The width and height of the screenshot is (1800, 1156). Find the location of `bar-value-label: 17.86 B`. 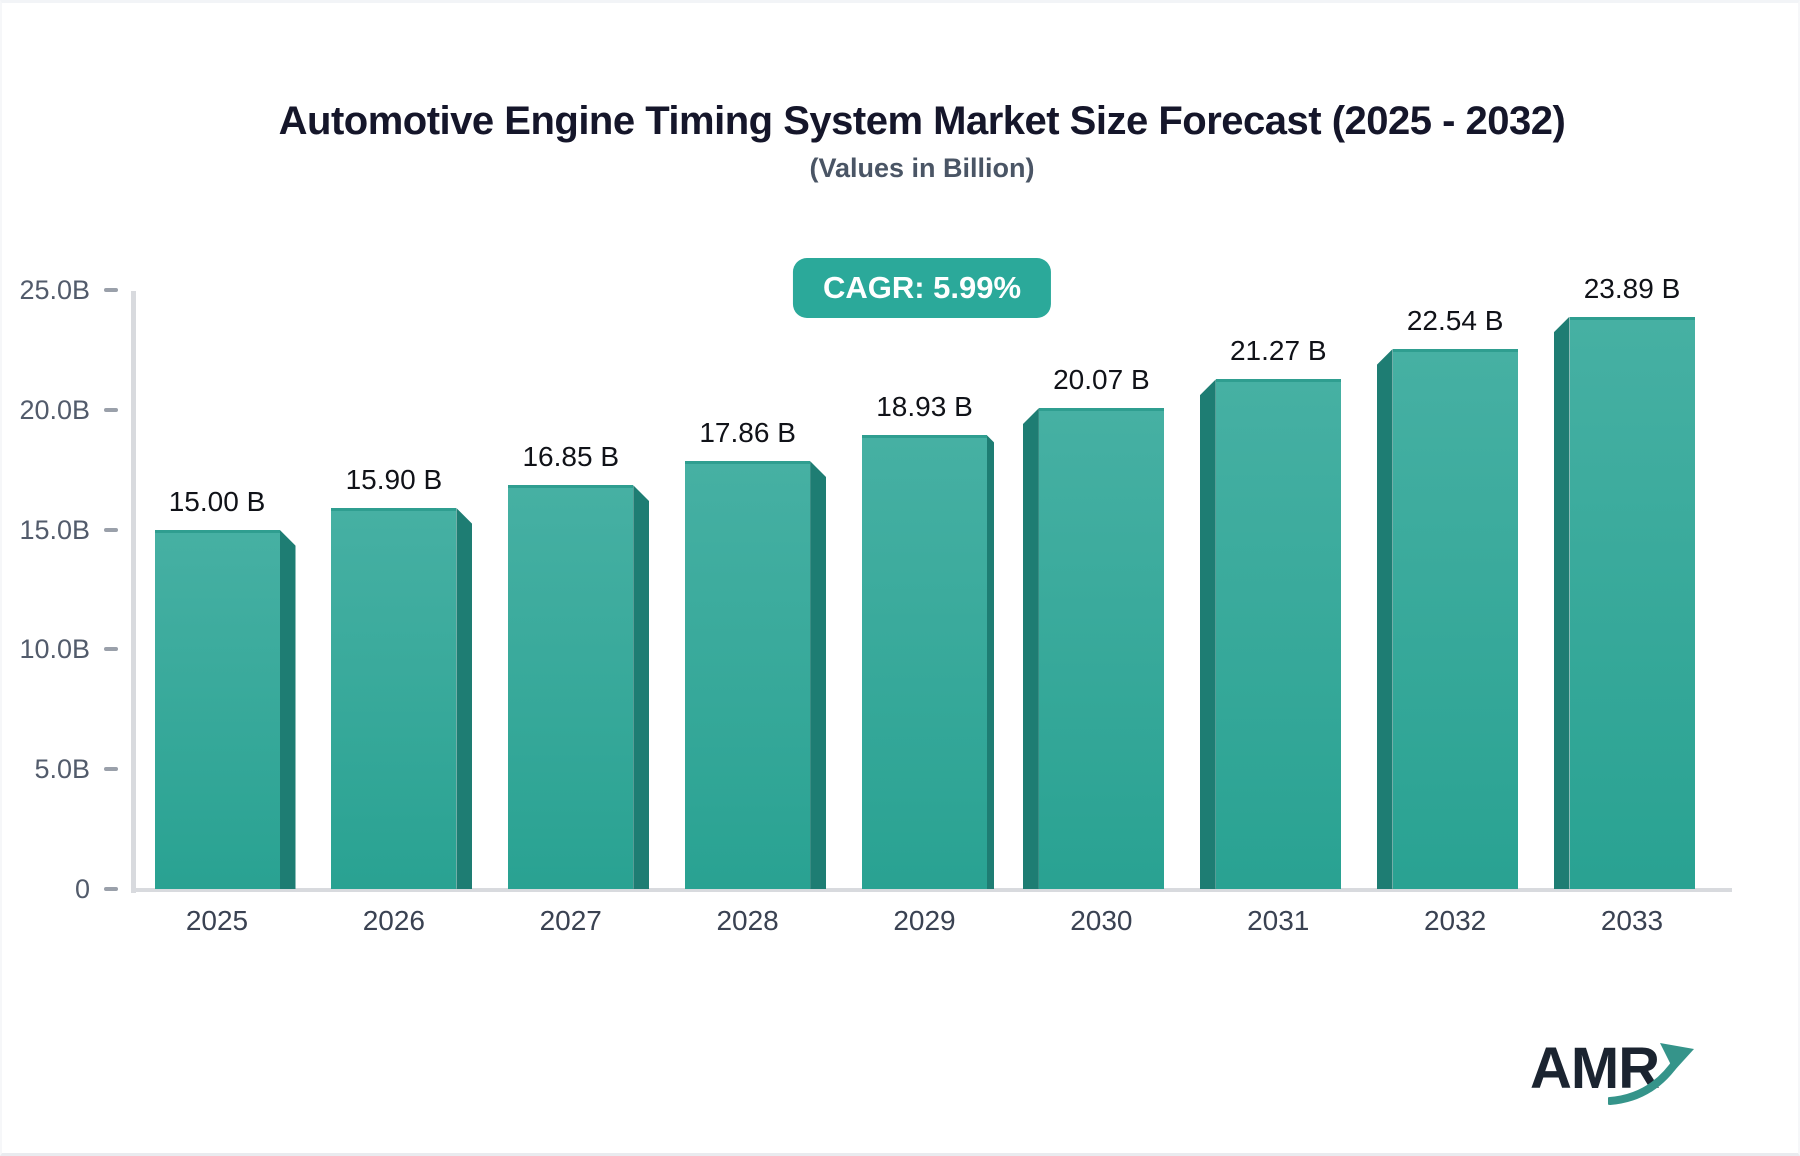

bar-value-label: 17.86 B is located at coordinates (747, 433).